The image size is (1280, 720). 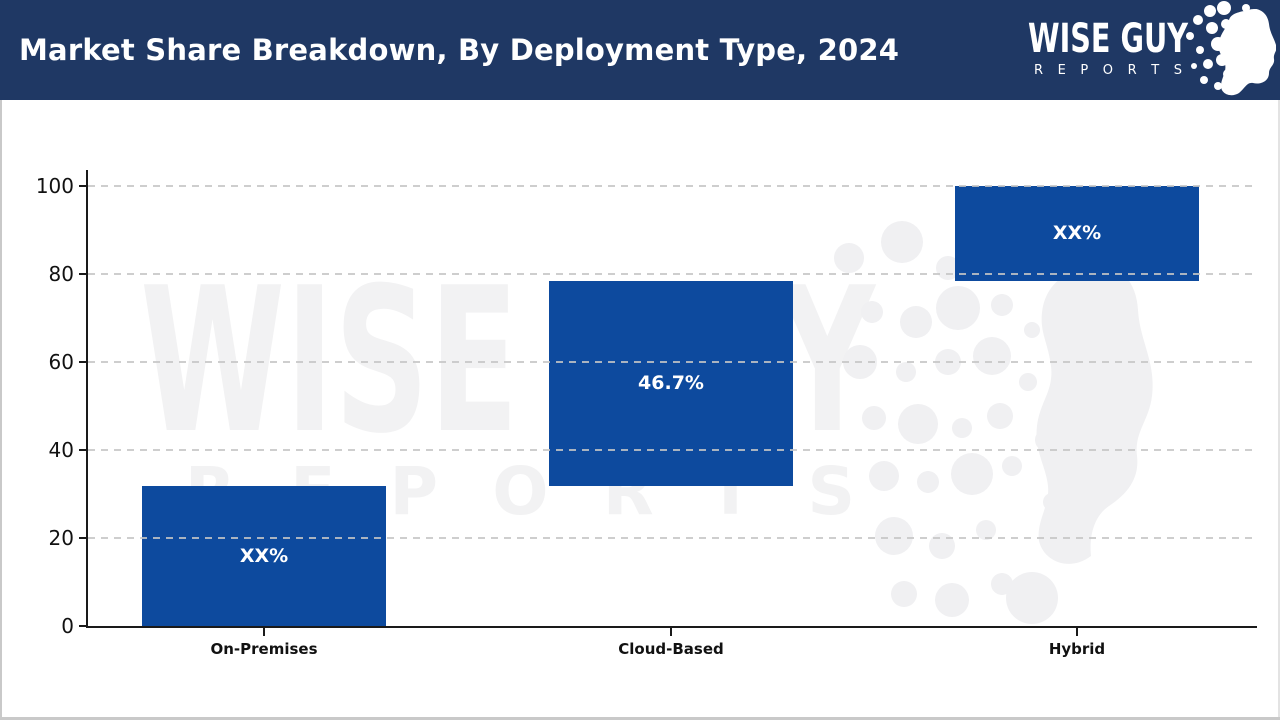 I want to click on x-axis-line, so click(x=671, y=627).